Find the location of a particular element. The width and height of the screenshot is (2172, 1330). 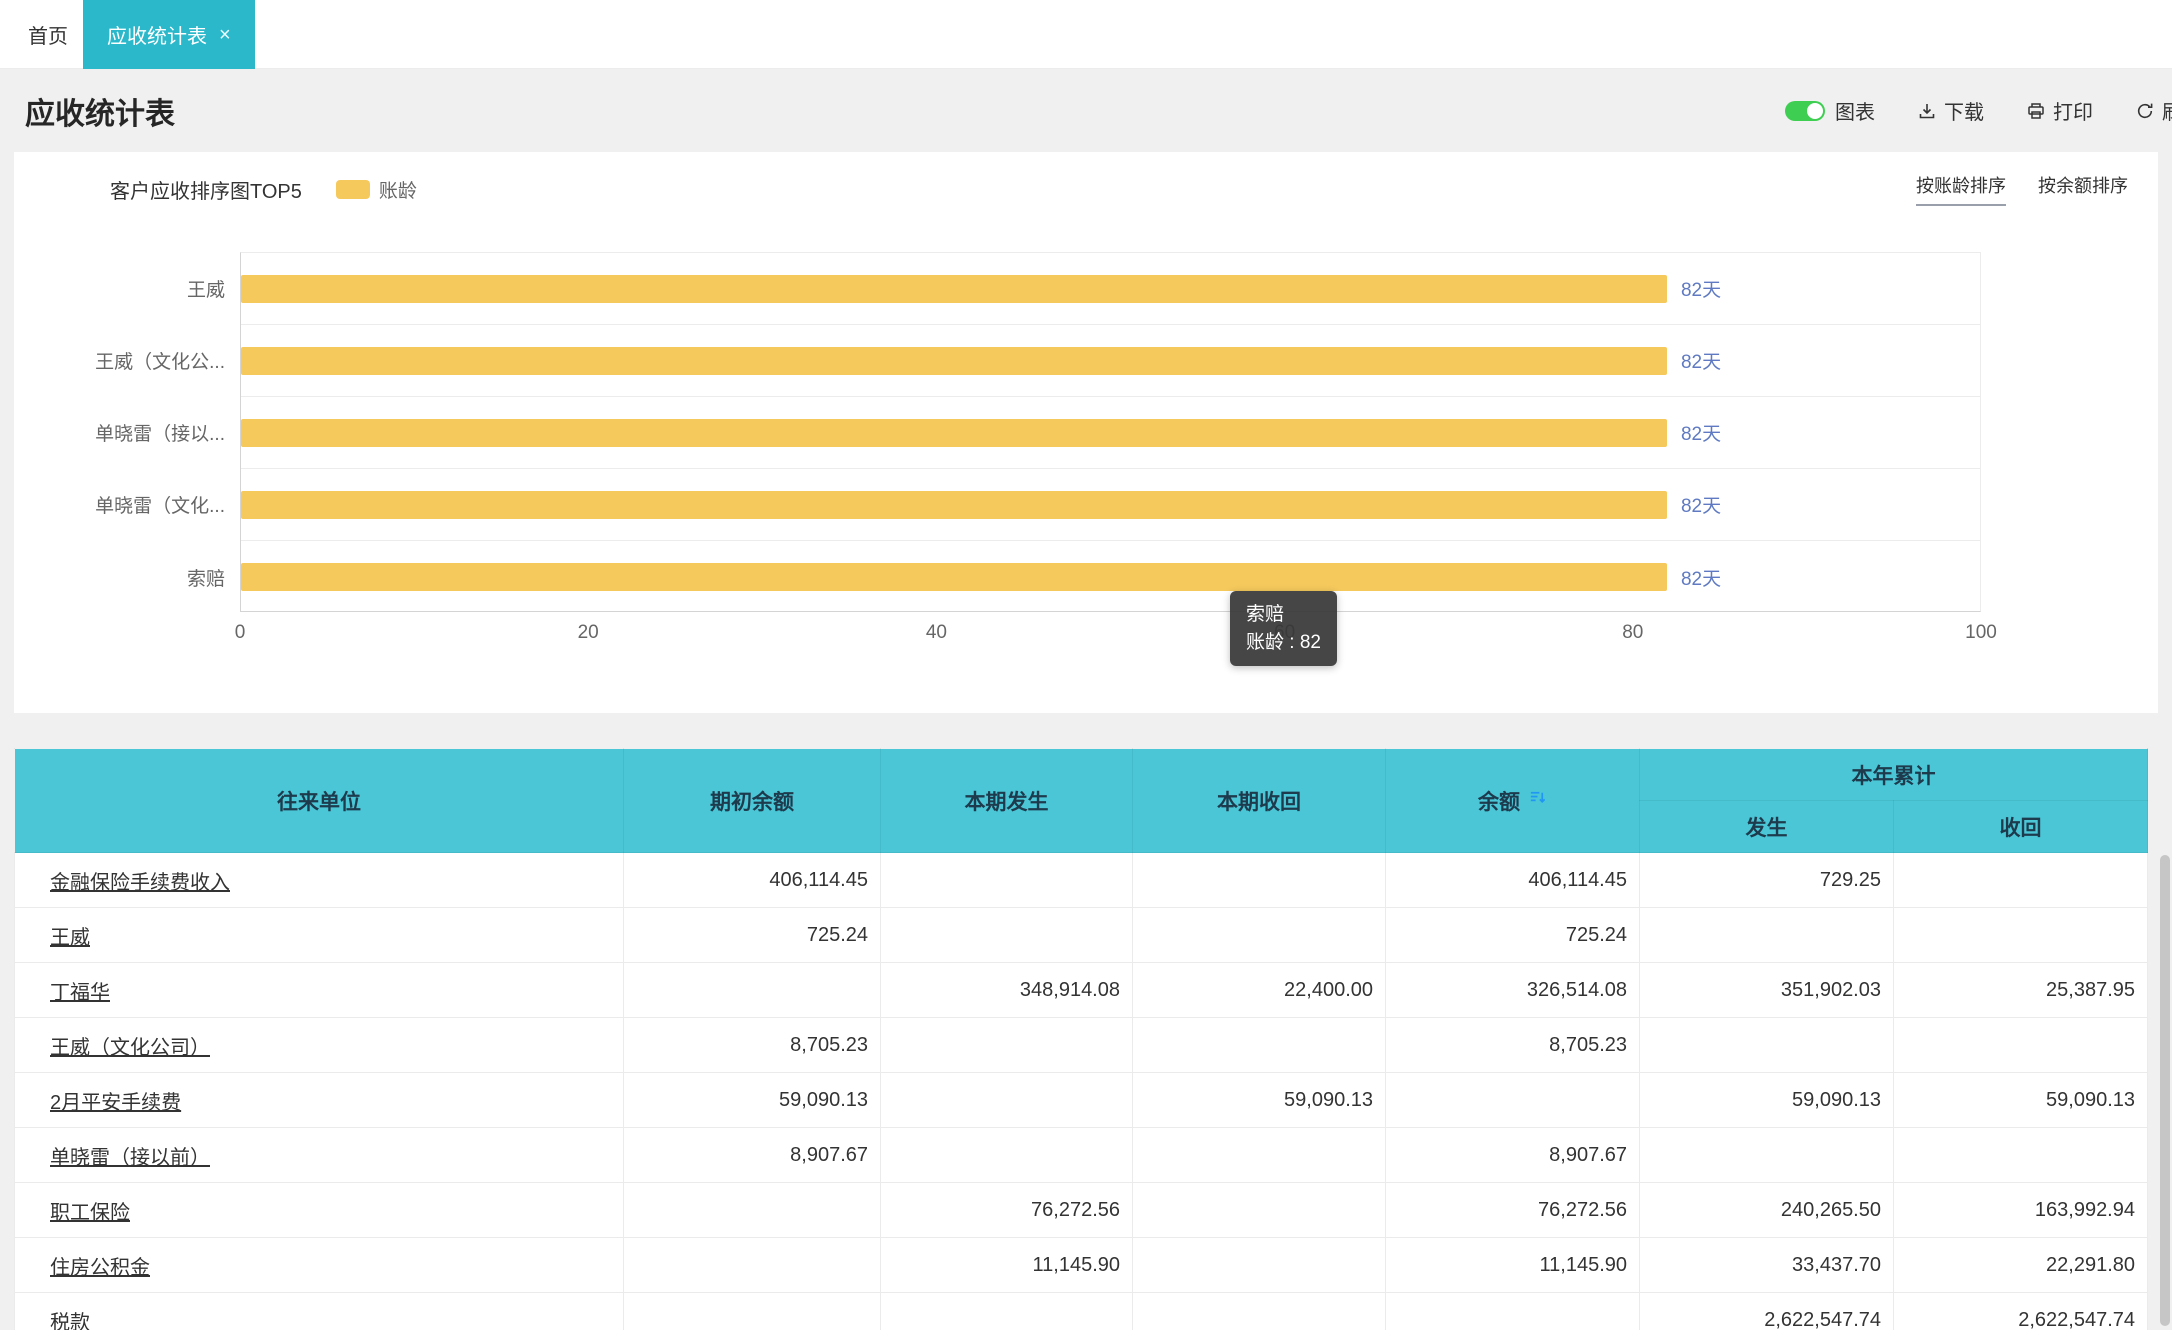

toolbar: 图表 下载 打印 is located at coordinates (1978, 110).